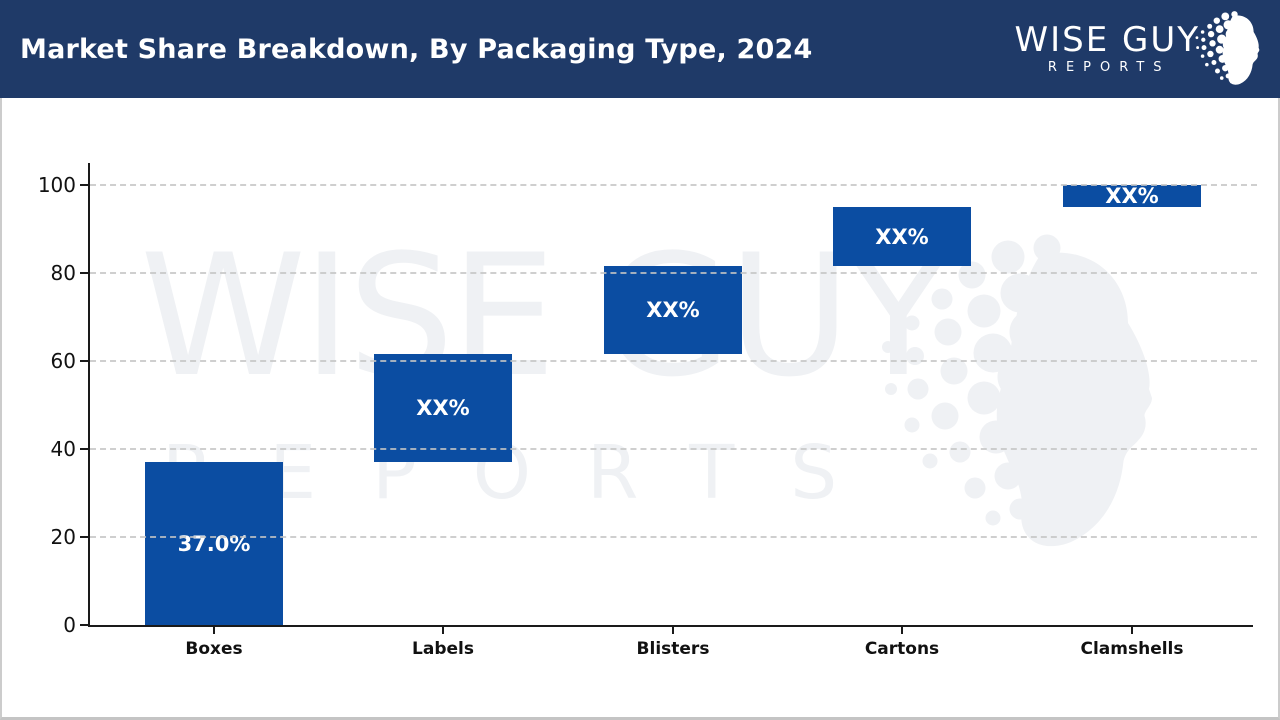 The width and height of the screenshot is (1280, 720). Describe the element at coordinates (69, 625) in the screenshot. I see `y-tick-label: 0` at that location.